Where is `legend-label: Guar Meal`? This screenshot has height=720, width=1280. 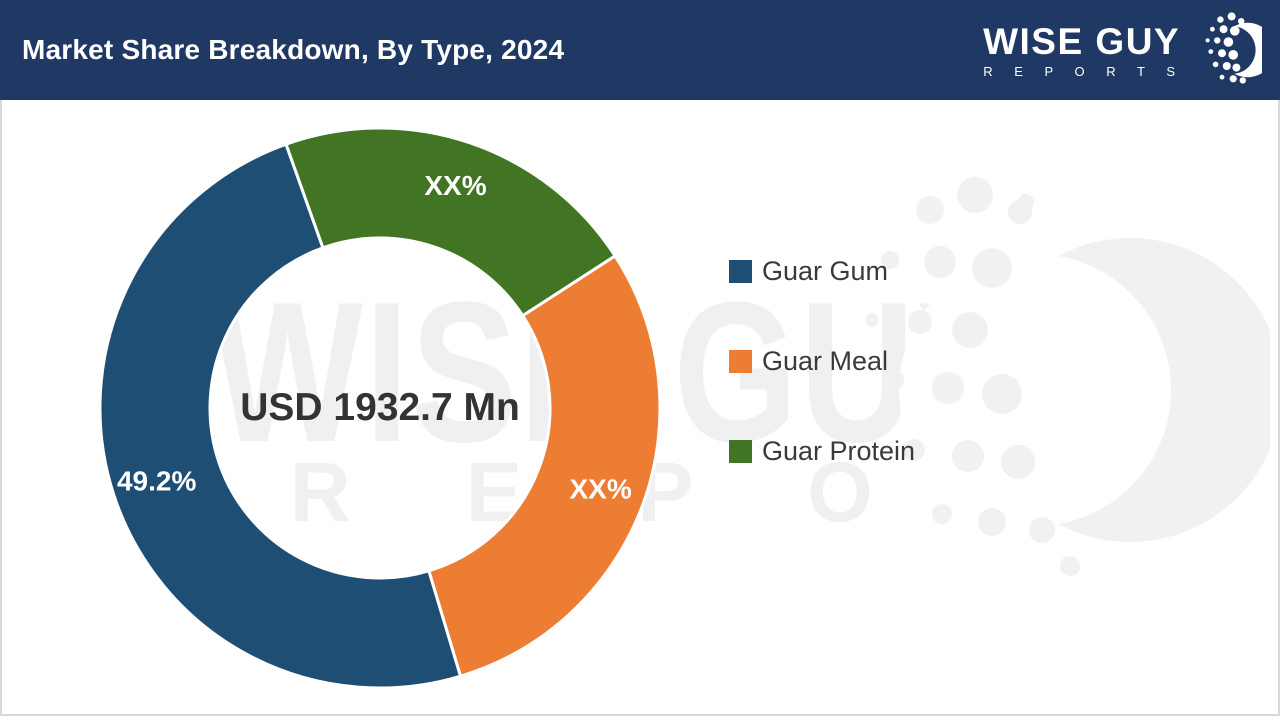
legend-label: Guar Meal is located at coordinates (825, 360).